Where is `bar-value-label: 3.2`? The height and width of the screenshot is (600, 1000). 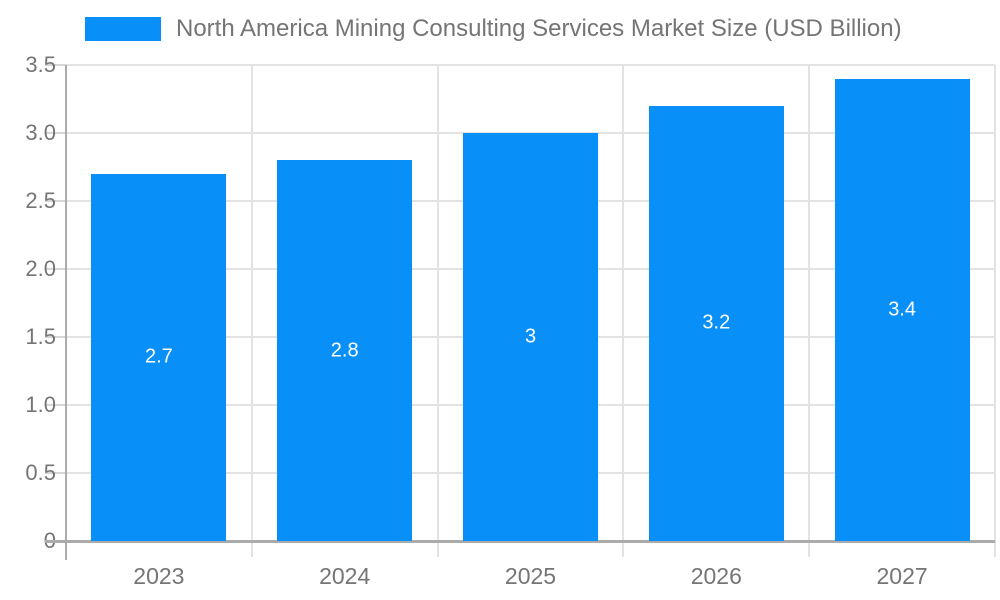 bar-value-label: 3.2 is located at coordinates (716, 322).